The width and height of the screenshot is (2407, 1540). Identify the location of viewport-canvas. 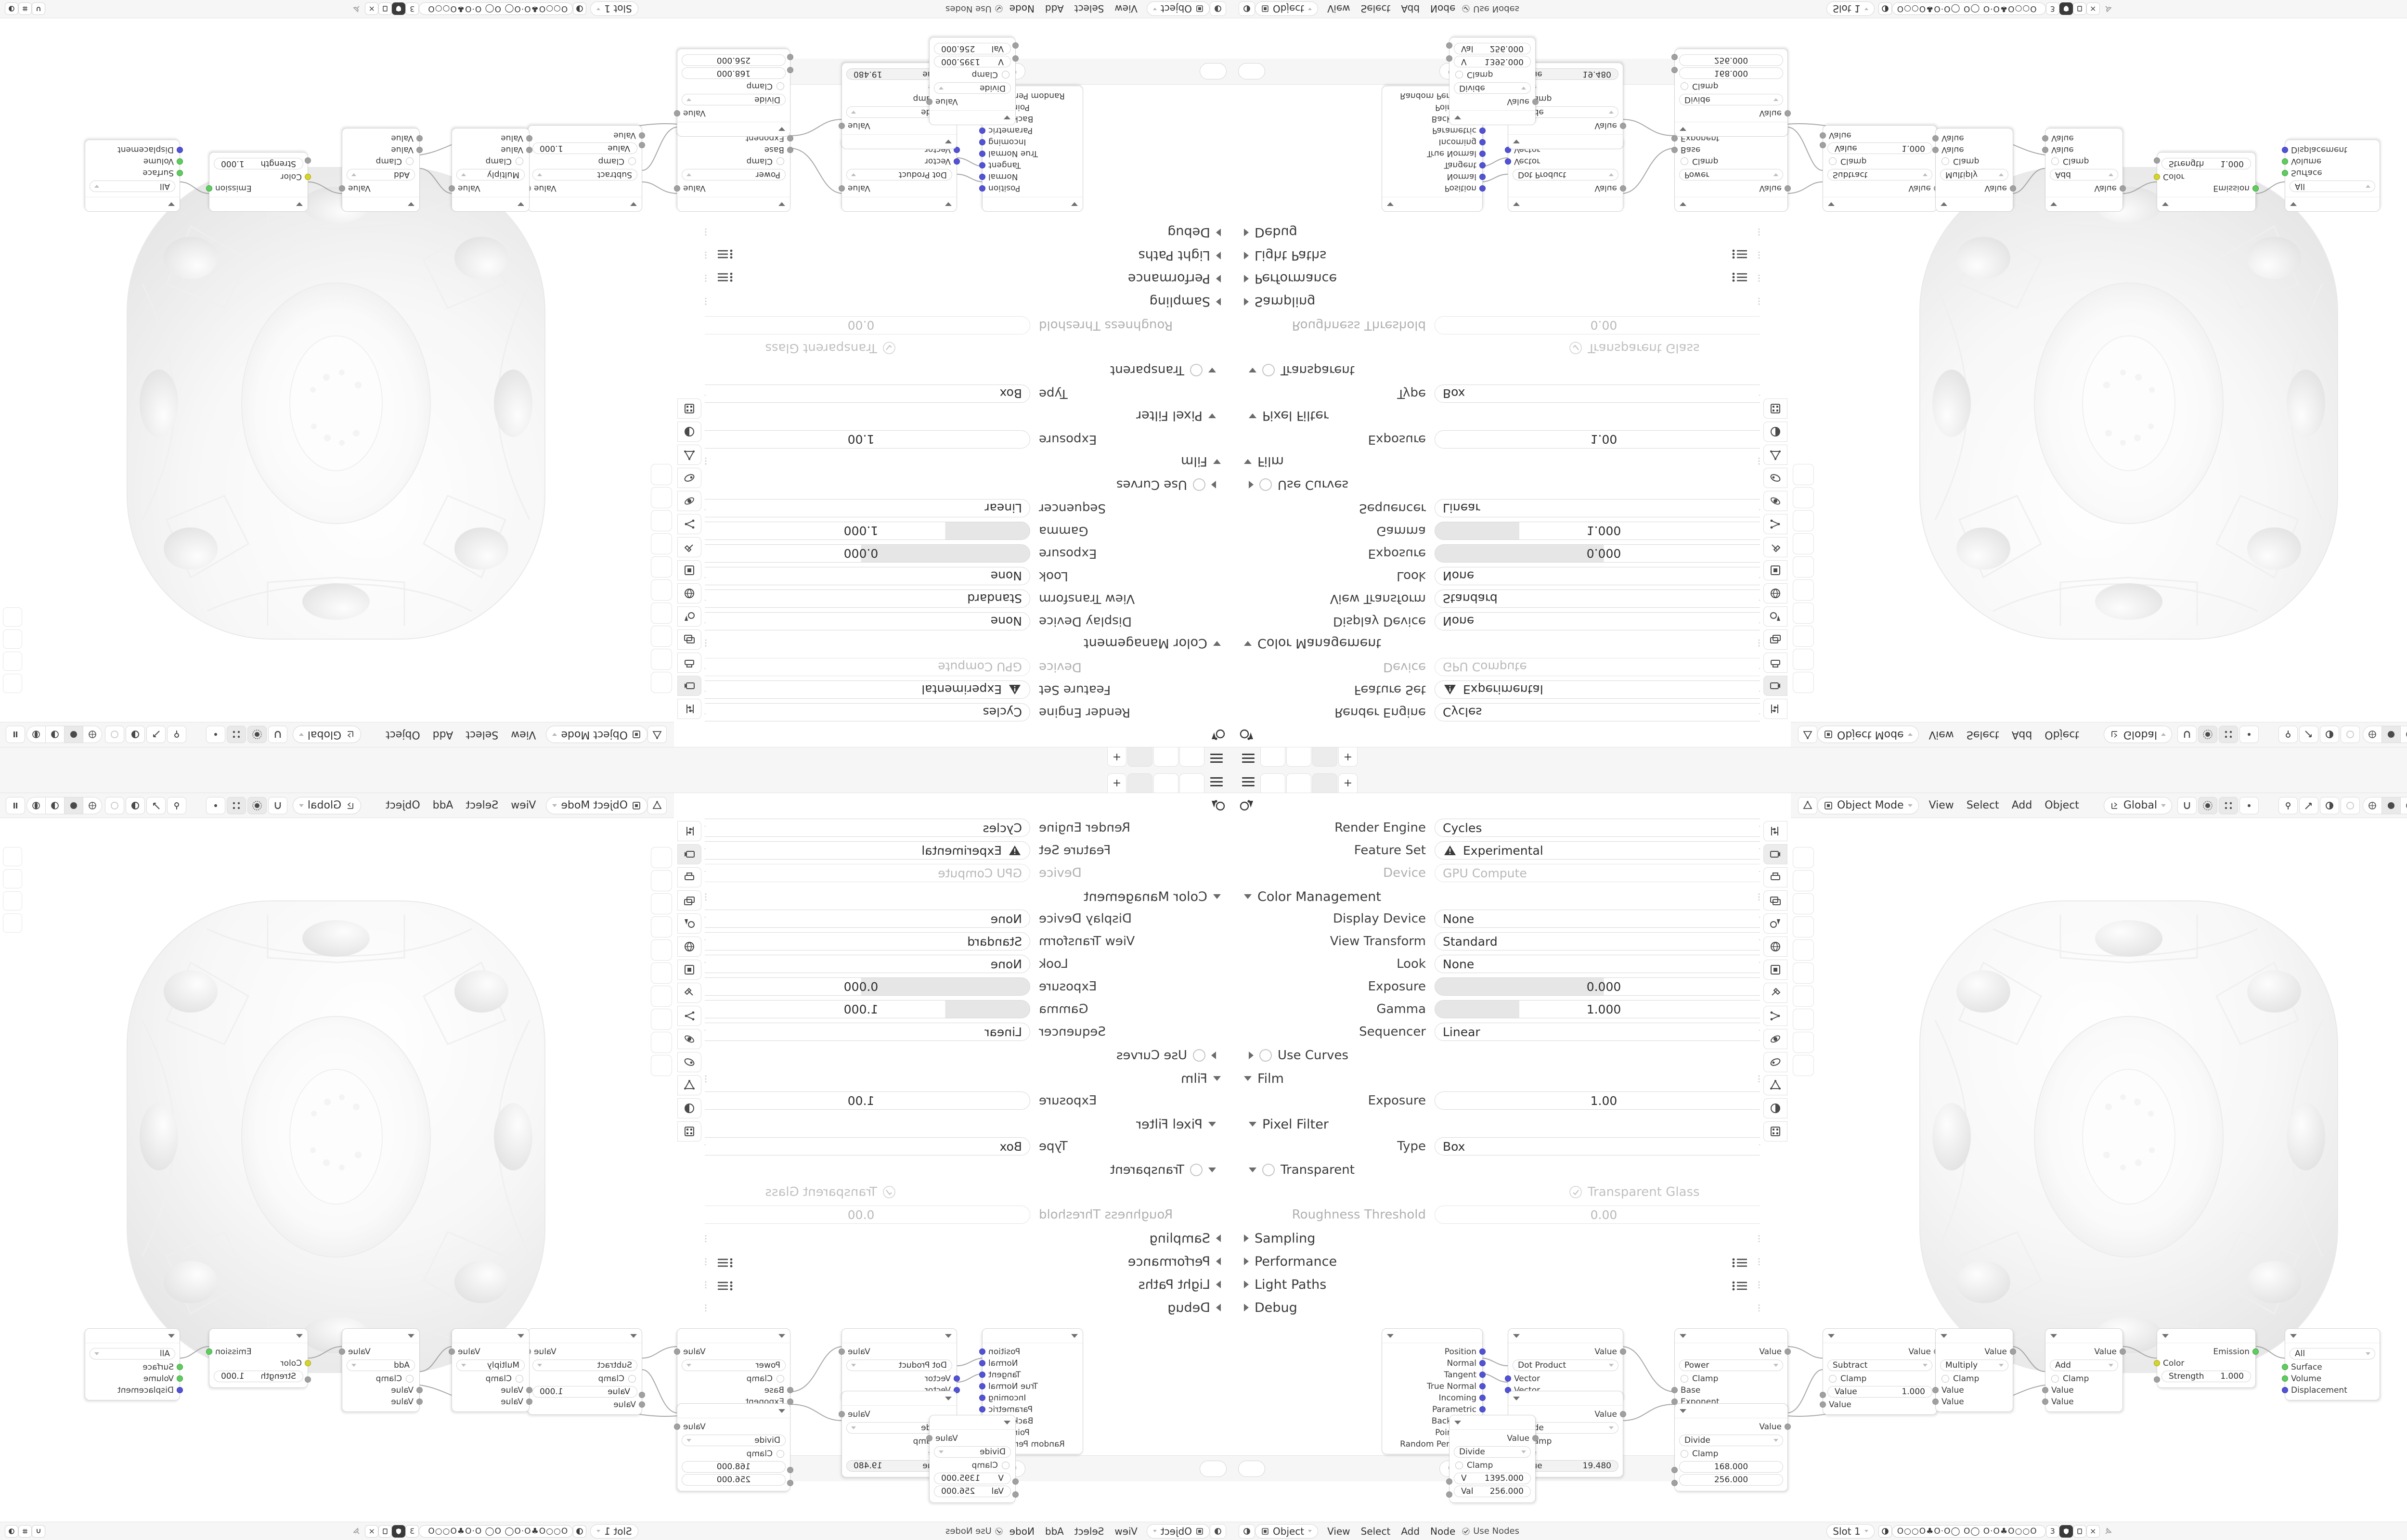
(2099, 390).